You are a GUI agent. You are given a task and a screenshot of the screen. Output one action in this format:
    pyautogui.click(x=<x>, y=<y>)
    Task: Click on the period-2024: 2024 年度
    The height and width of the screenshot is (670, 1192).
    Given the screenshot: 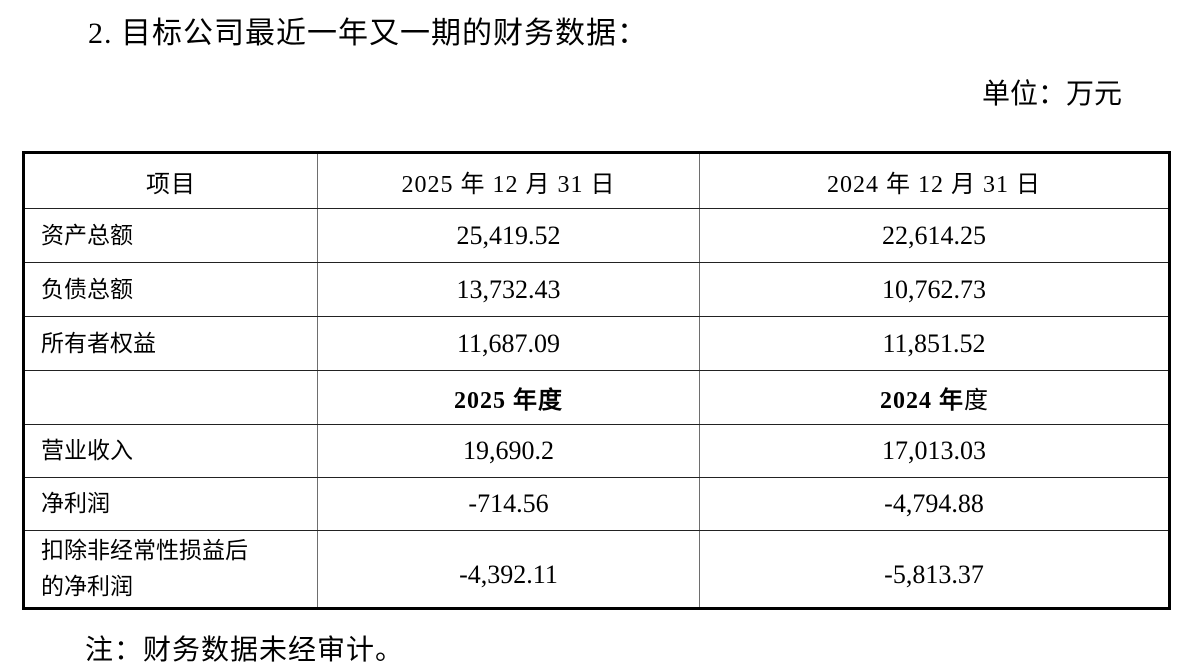 What is the action you would take?
    pyautogui.click(x=934, y=397)
    